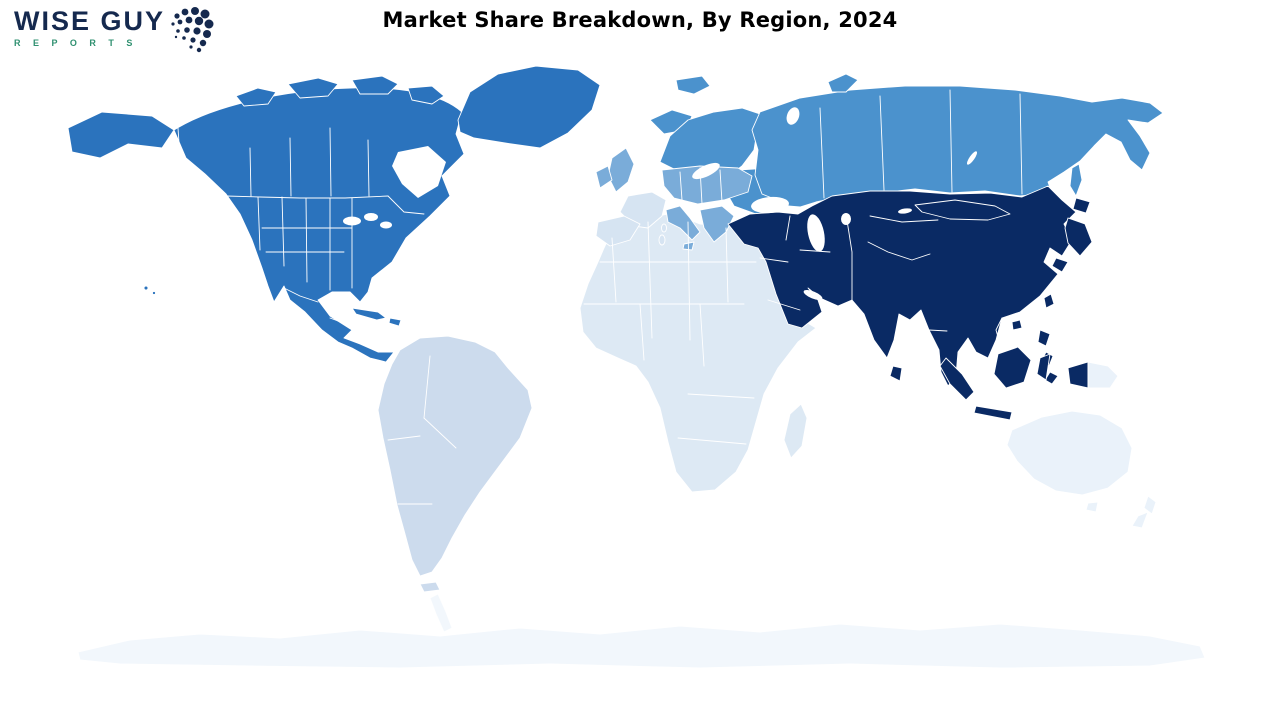  I want to click on region-svalbard, so click(693, 85).